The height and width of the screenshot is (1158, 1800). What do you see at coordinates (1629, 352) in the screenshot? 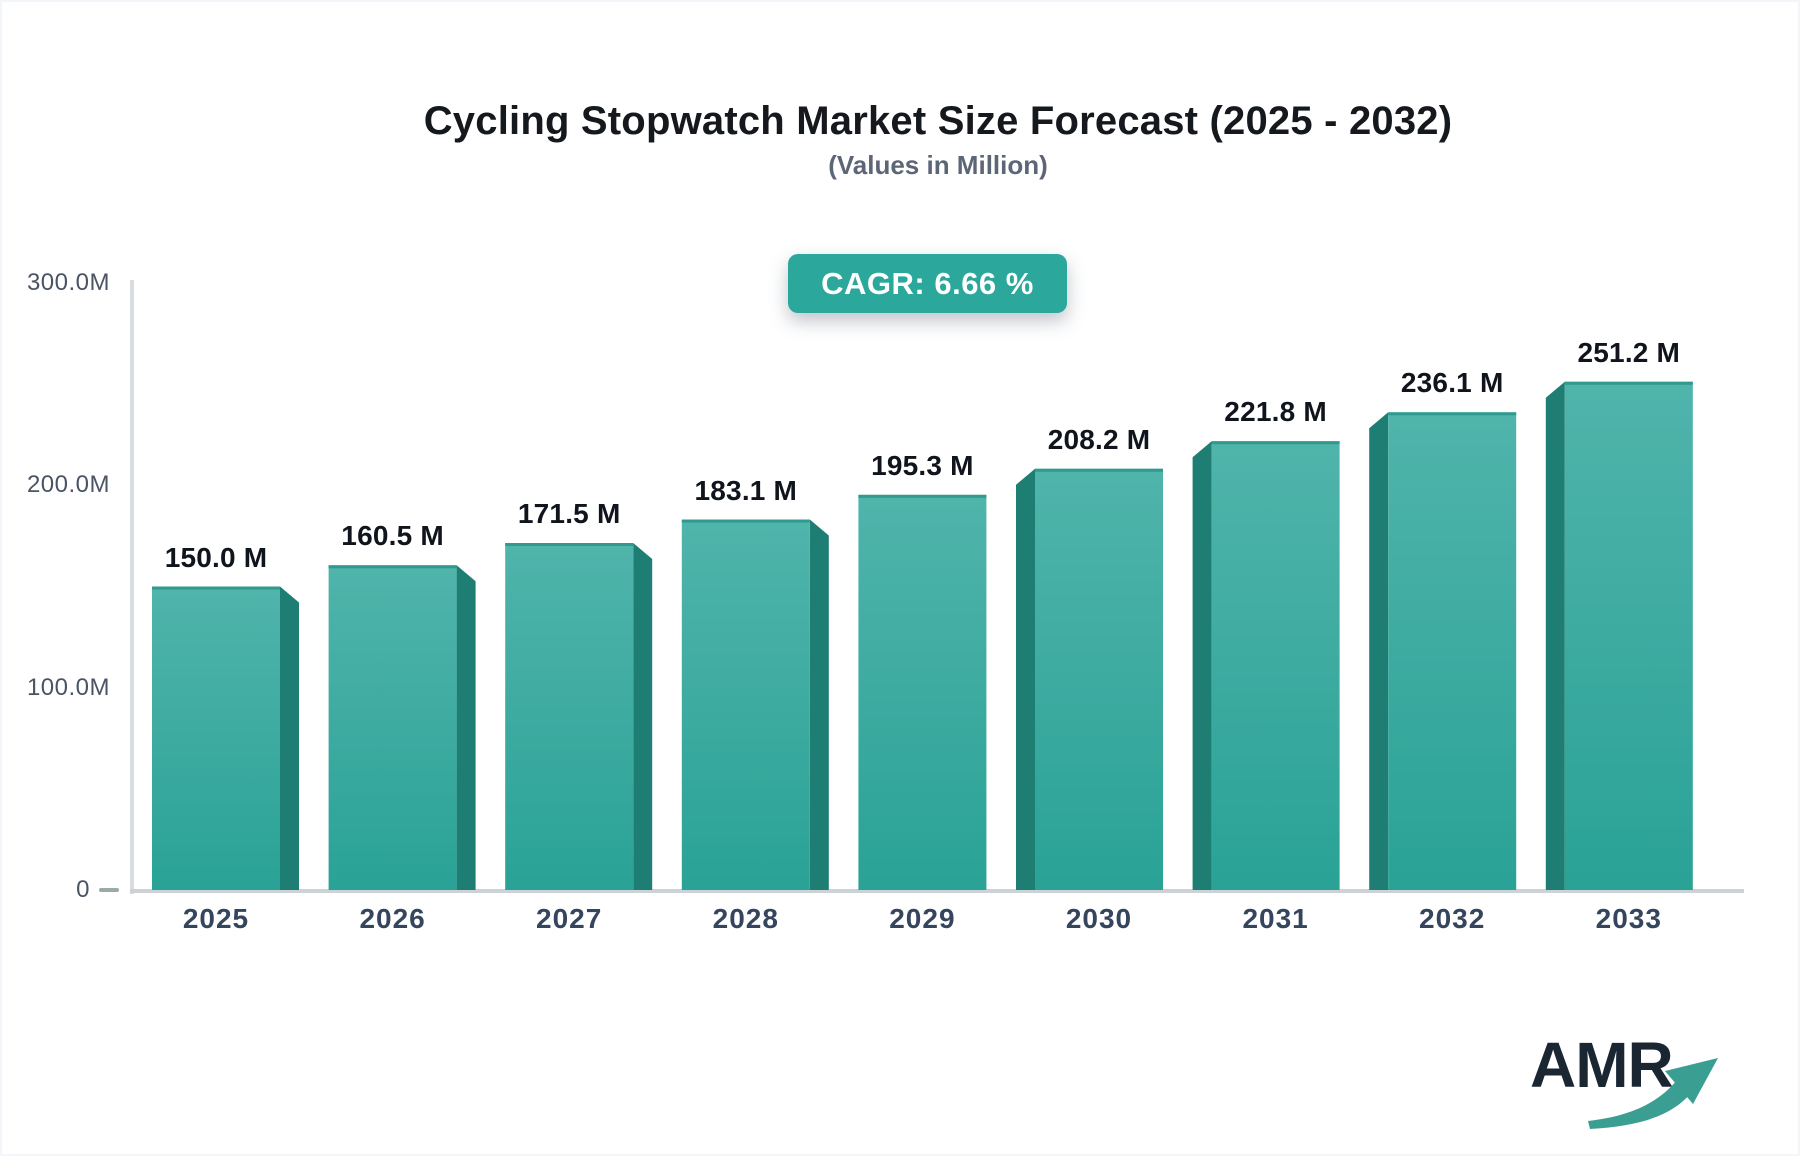
I see `value-label-2033: 251.2 M` at bounding box center [1629, 352].